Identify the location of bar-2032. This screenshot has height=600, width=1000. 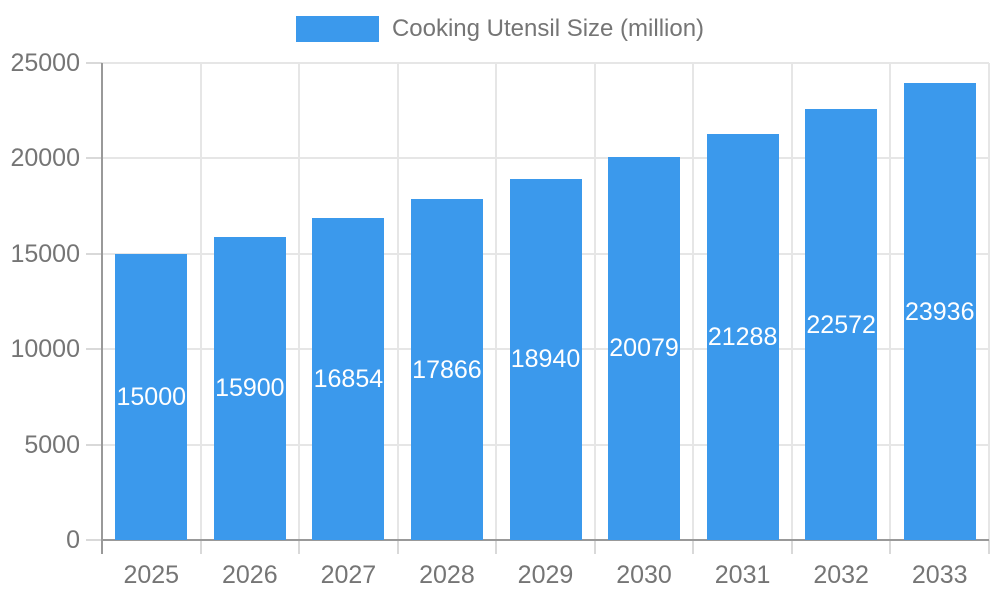
(841, 324).